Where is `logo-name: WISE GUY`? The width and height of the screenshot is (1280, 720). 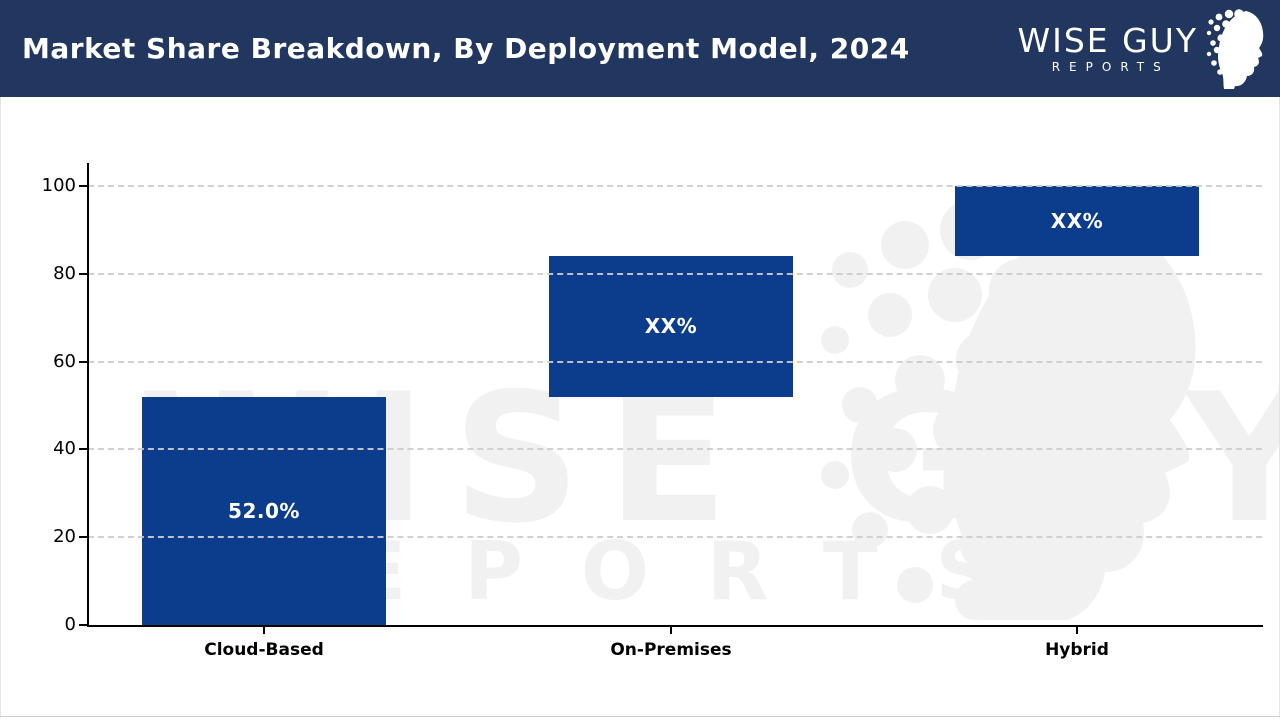
logo-name: WISE GUY is located at coordinates (1107, 40).